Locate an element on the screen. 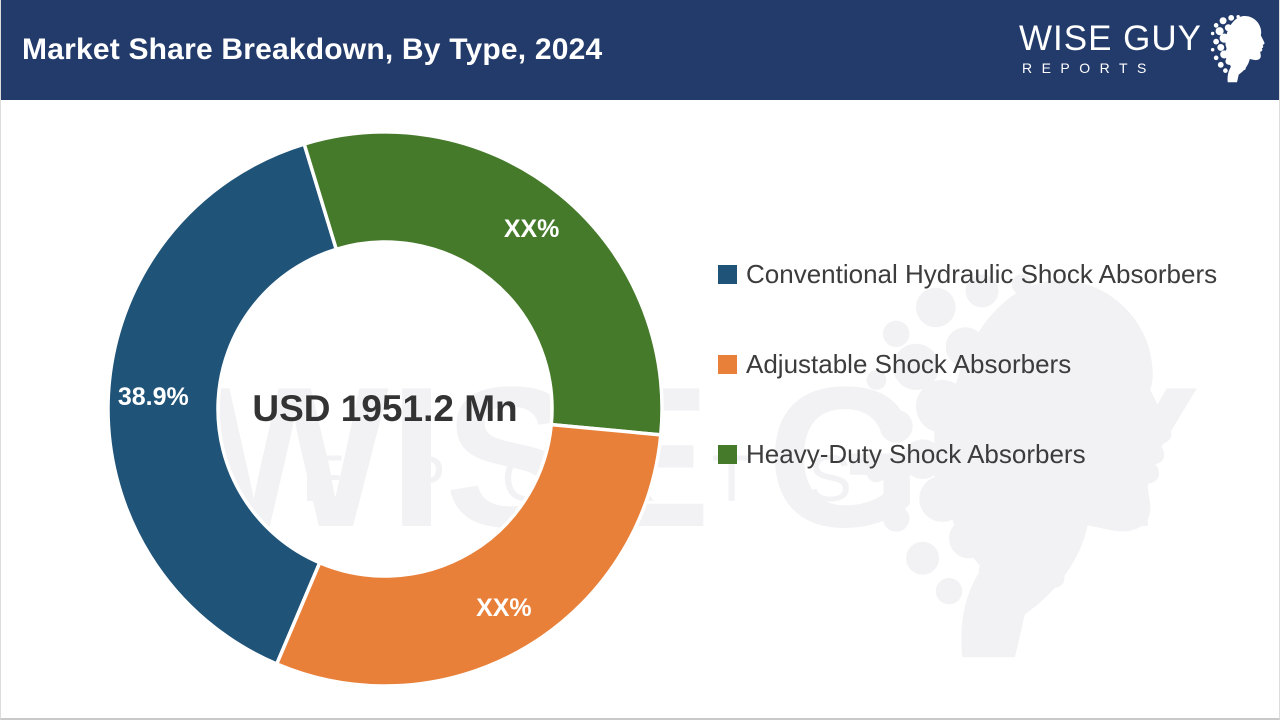 This screenshot has height=720, width=1280. logo-reports: REPORTS is located at coordinates (1088, 67).